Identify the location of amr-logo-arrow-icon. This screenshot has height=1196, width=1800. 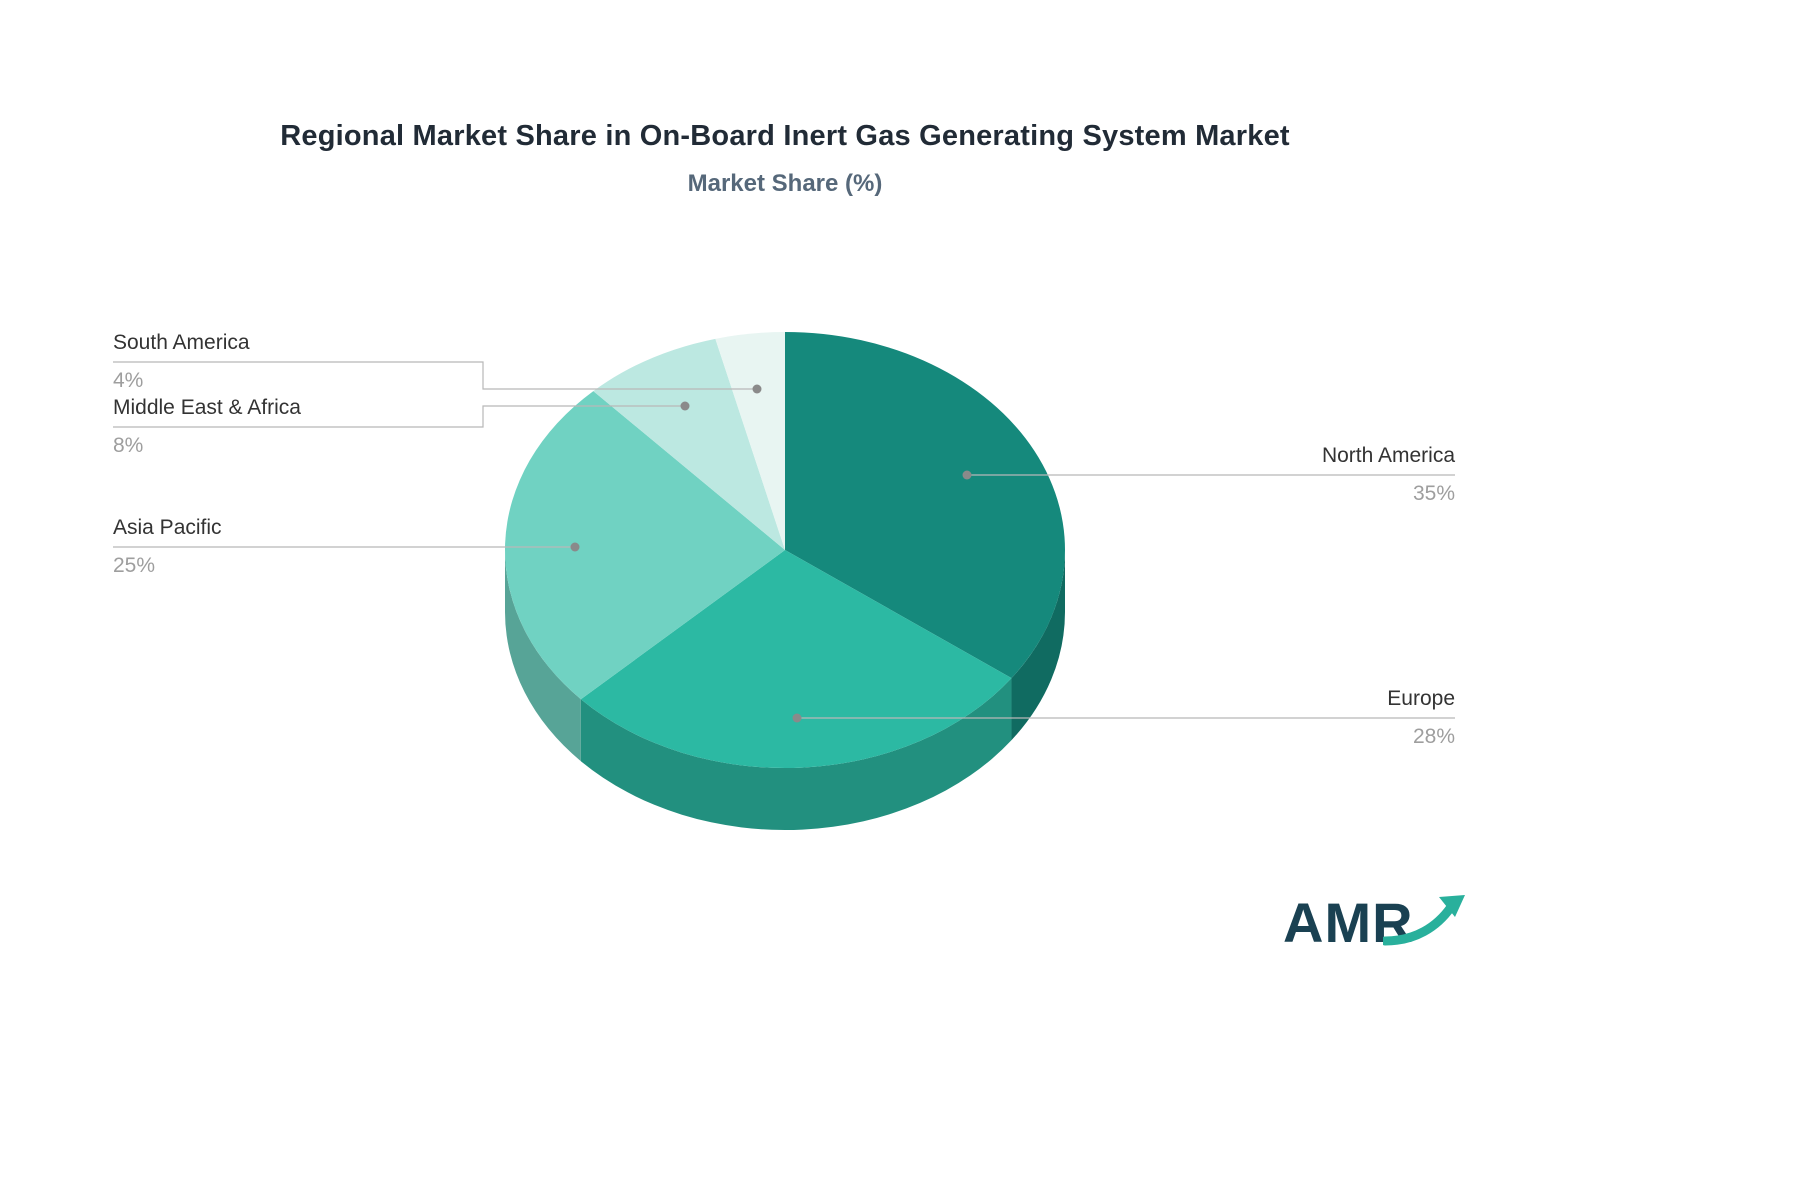
(1424, 920).